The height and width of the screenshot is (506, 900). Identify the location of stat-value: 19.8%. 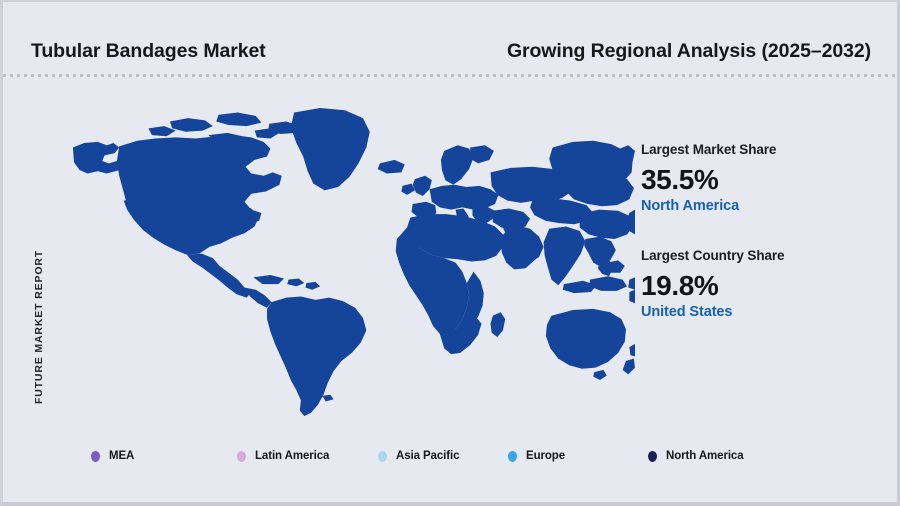
(680, 286).